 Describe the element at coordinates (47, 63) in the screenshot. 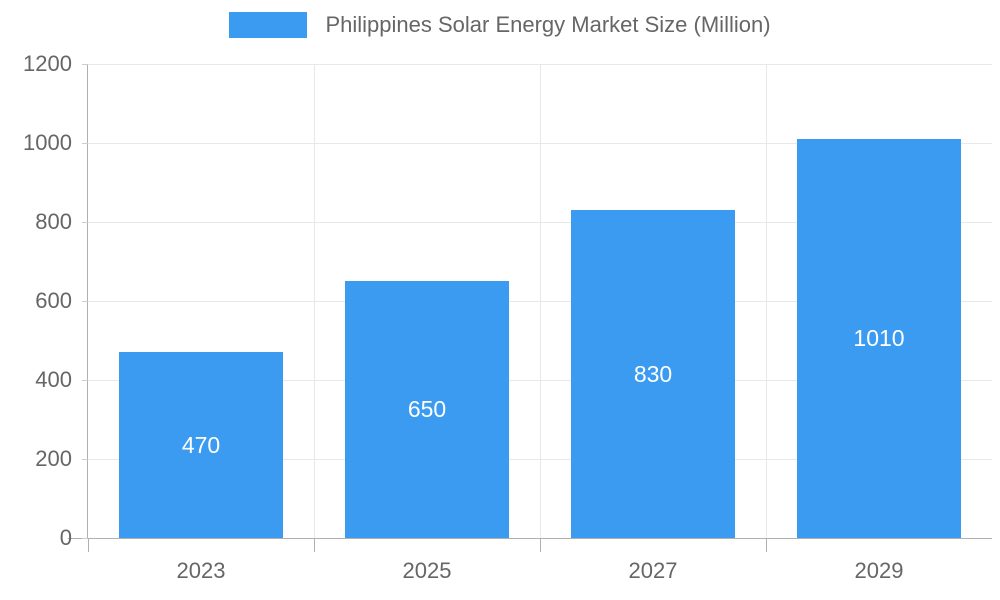

I see `y-tick-label-1200: 1200` at that location.